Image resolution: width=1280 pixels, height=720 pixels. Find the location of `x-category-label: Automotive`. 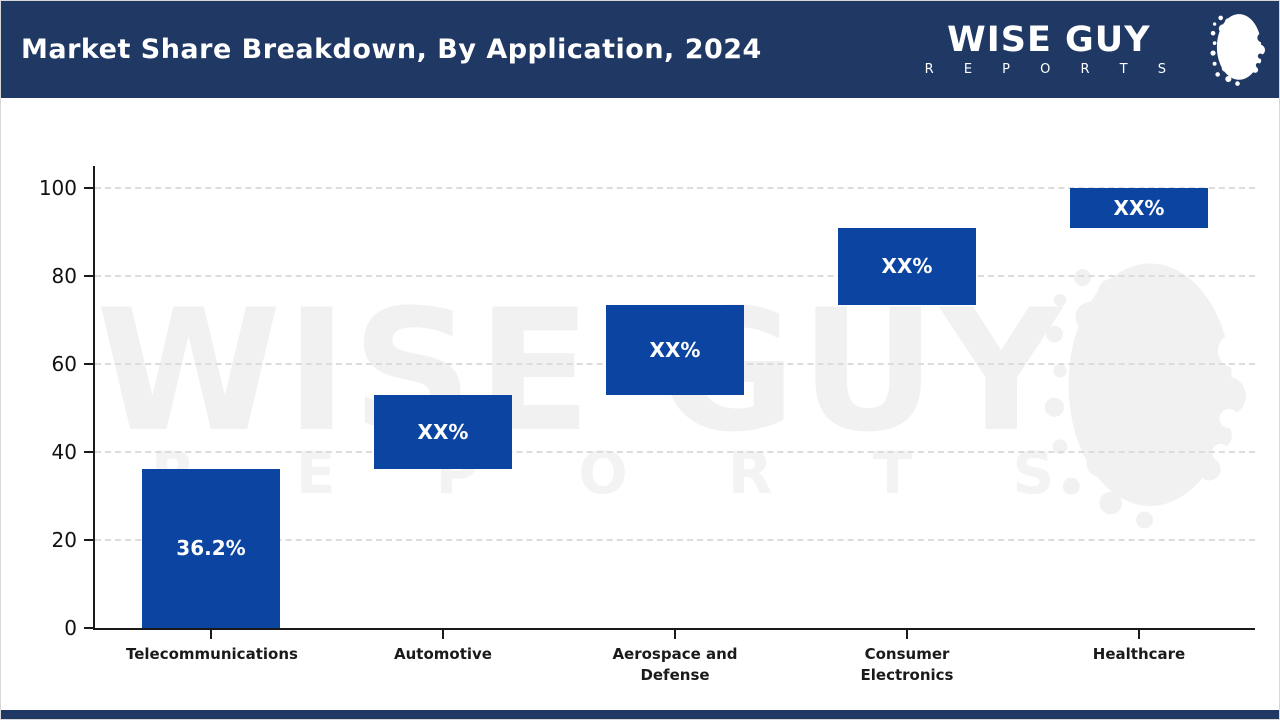

x-category-label: Automotive is located at coordinates (443, 654).